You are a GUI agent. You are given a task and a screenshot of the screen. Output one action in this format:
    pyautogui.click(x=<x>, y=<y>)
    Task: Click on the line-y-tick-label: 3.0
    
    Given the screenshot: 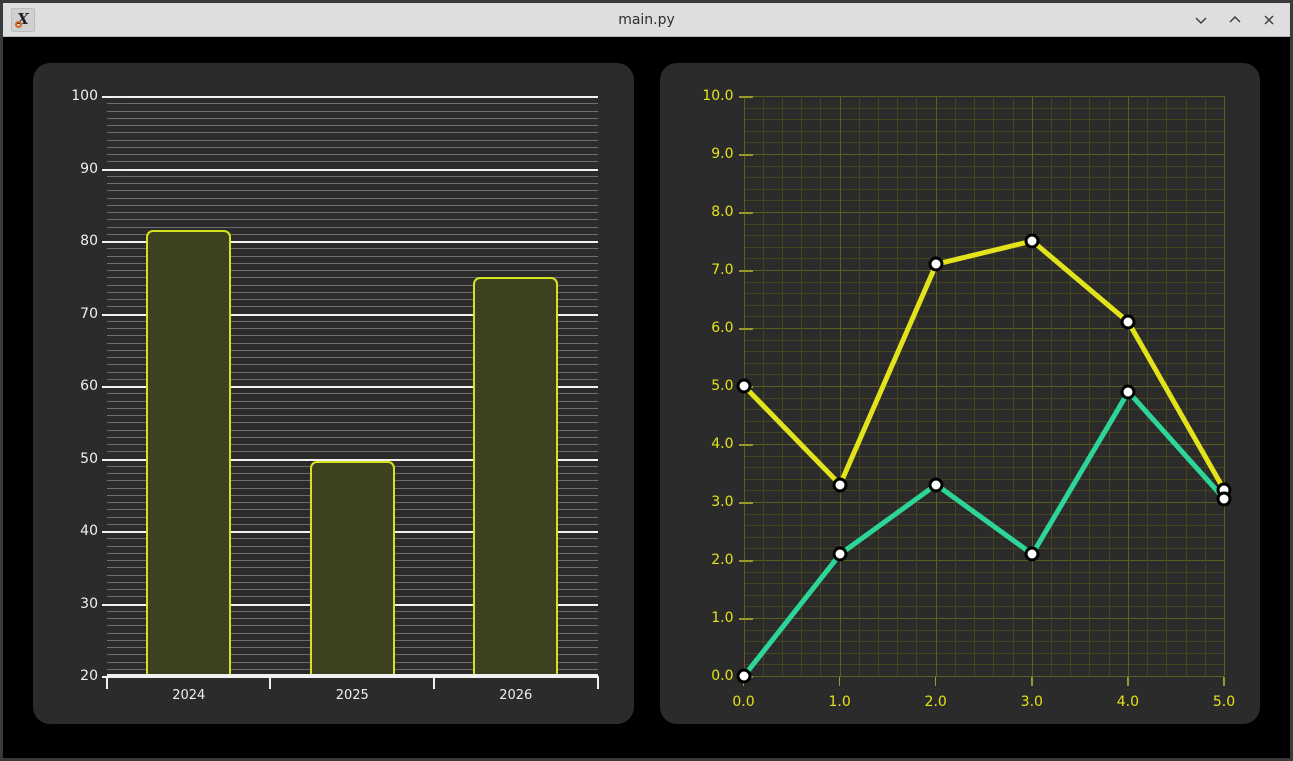 What is the action you would take?
    pyautogui.click(x=732, y=502)
    